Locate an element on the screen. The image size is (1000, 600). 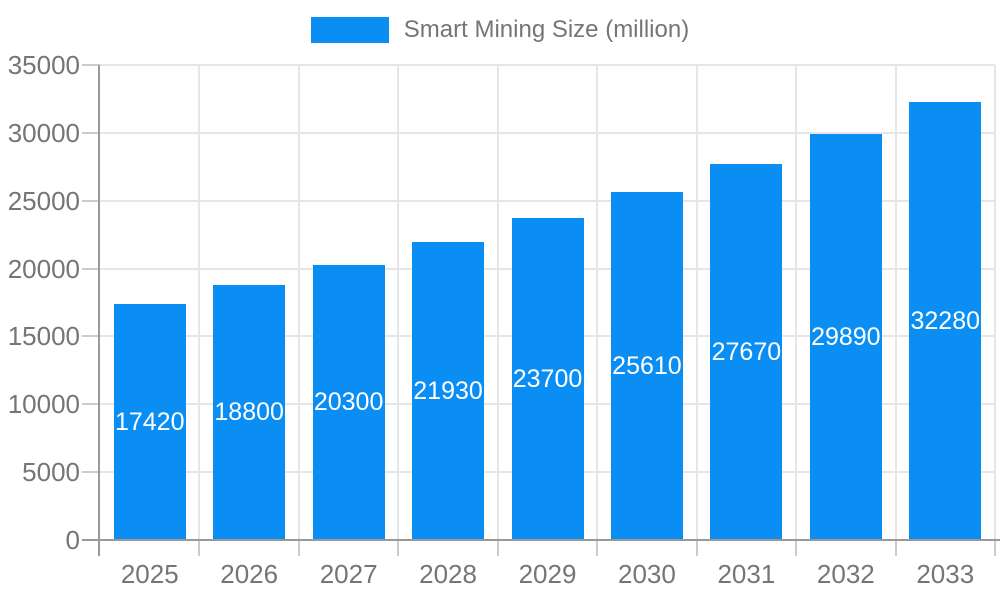
bar-2028 is located at coordinates (448, 391).